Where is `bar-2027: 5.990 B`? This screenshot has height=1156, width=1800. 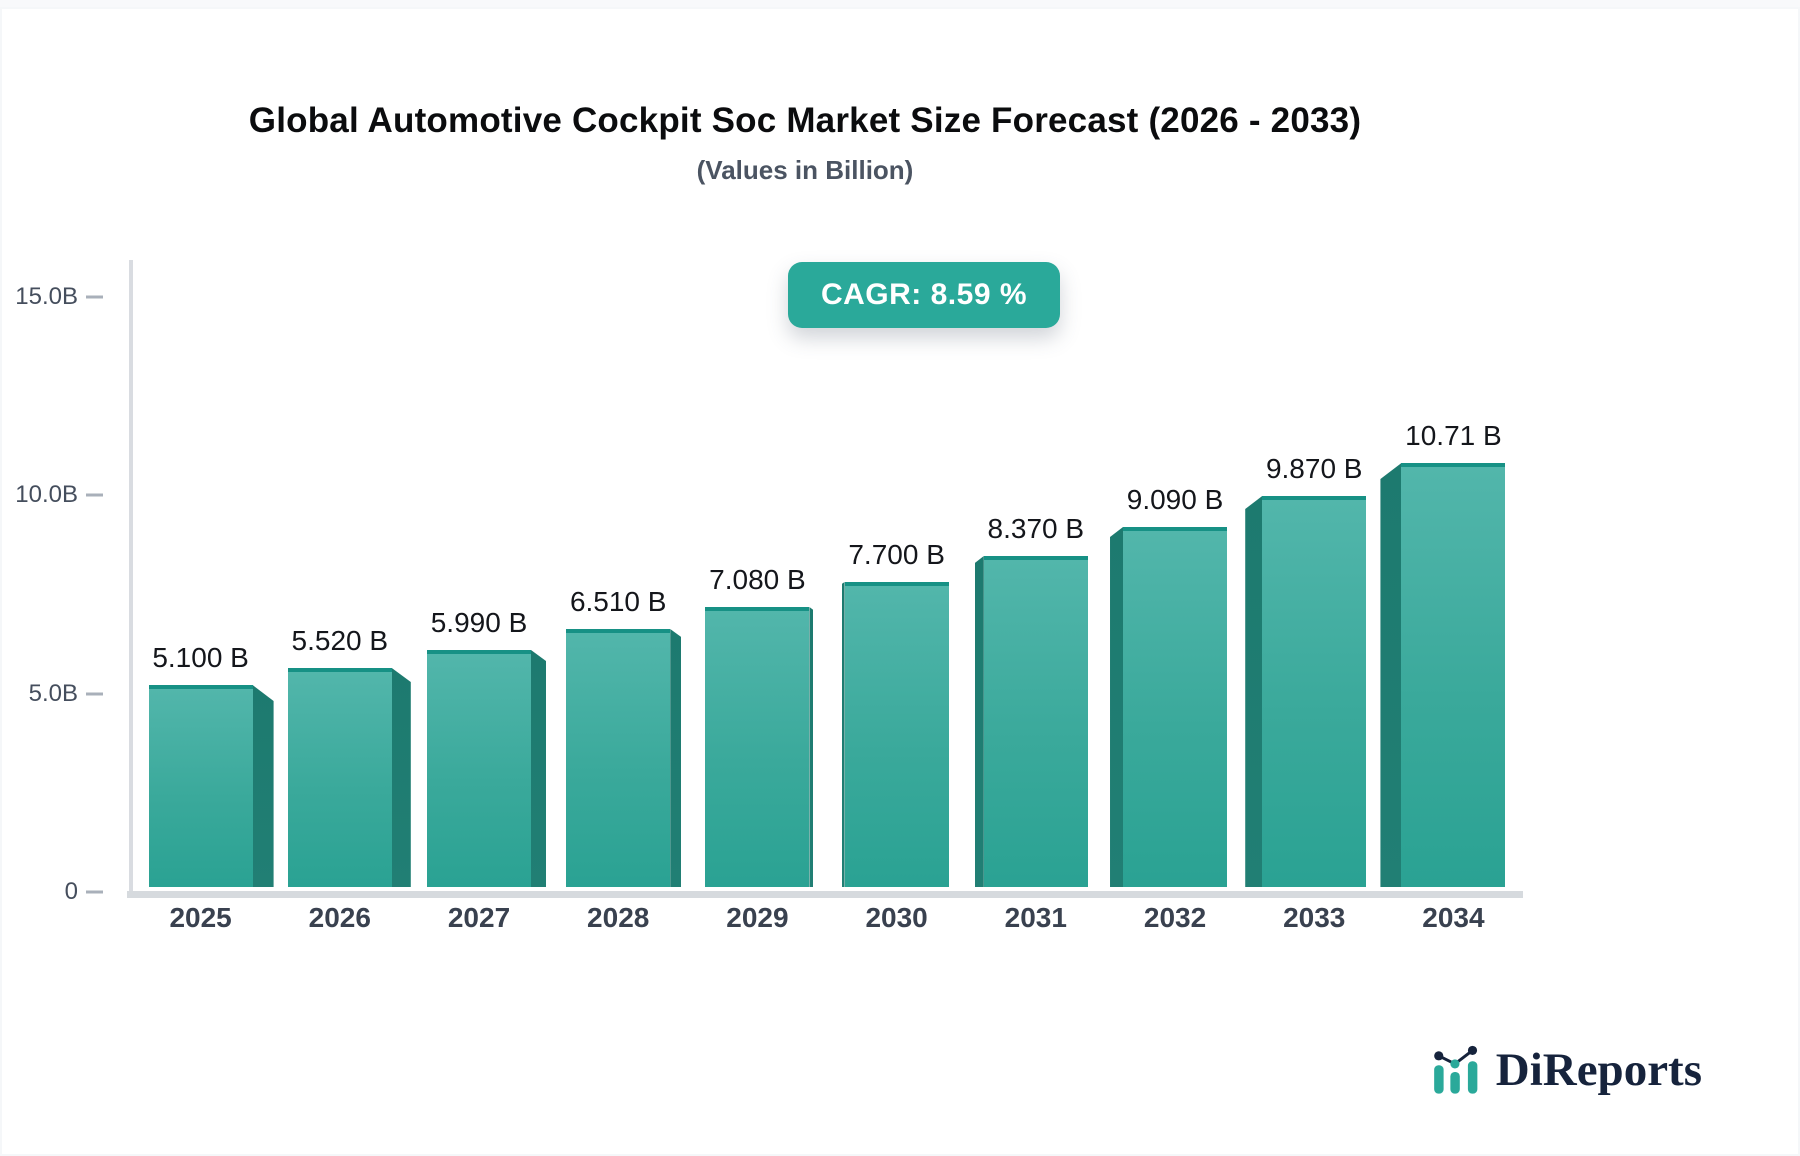
bar-2027: 5.990 B is located at coordinates (486, 747).